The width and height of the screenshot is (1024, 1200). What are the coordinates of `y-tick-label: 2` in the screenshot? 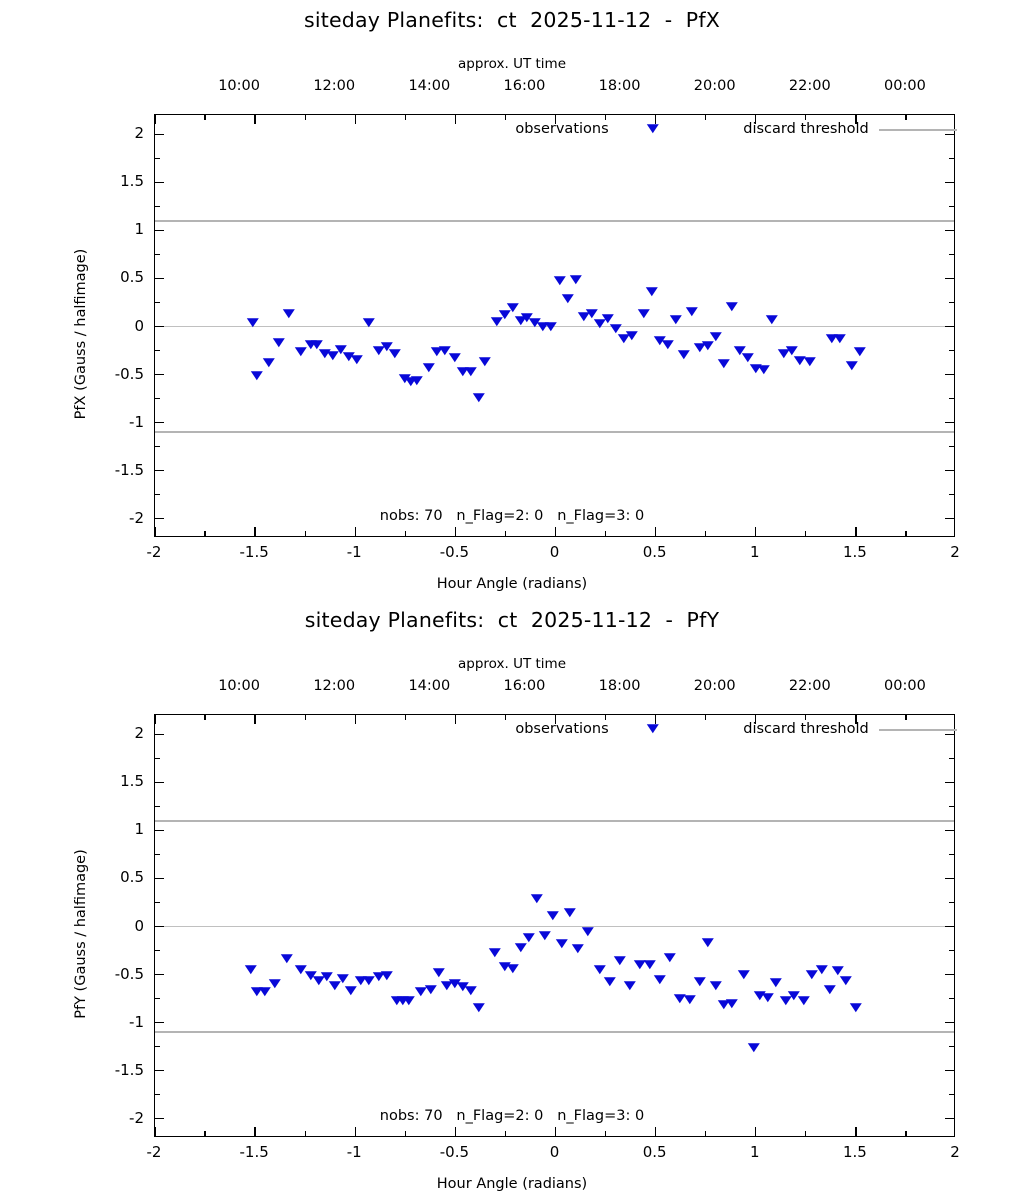 It's located at (139, 733).